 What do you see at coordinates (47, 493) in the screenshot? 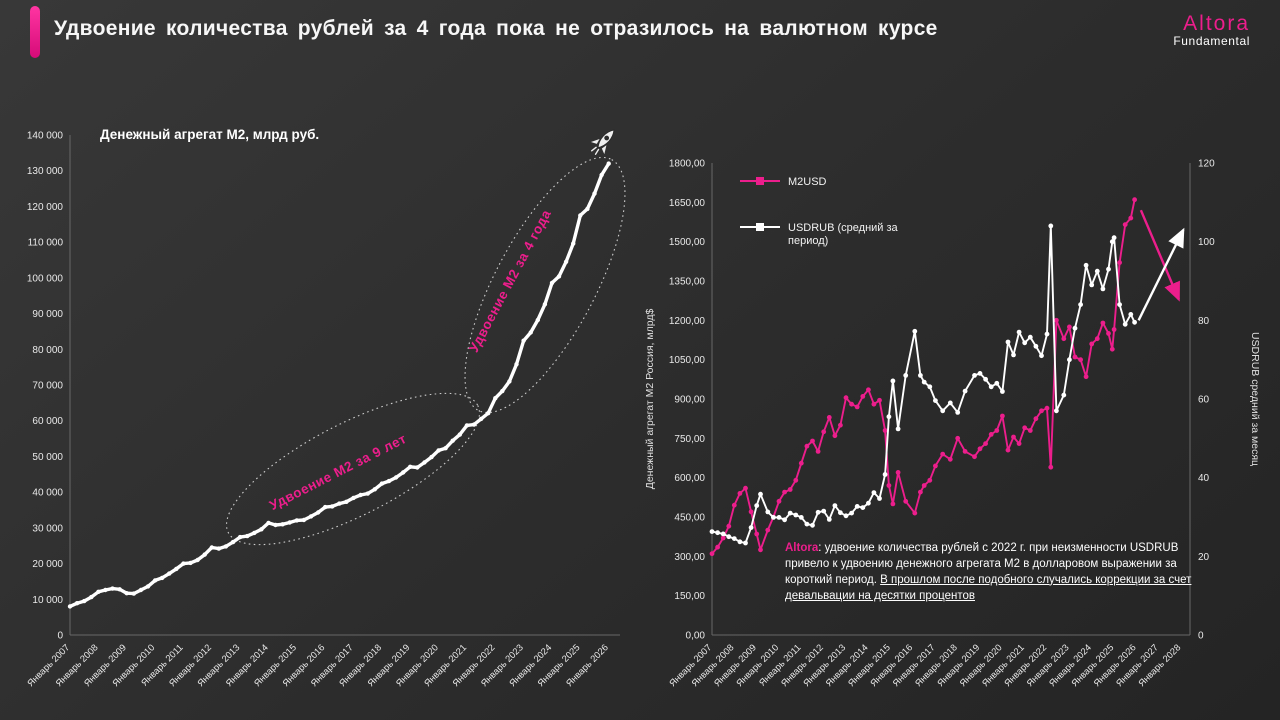
I see `svg-text: 40 000` at bounding box center [47, 493].